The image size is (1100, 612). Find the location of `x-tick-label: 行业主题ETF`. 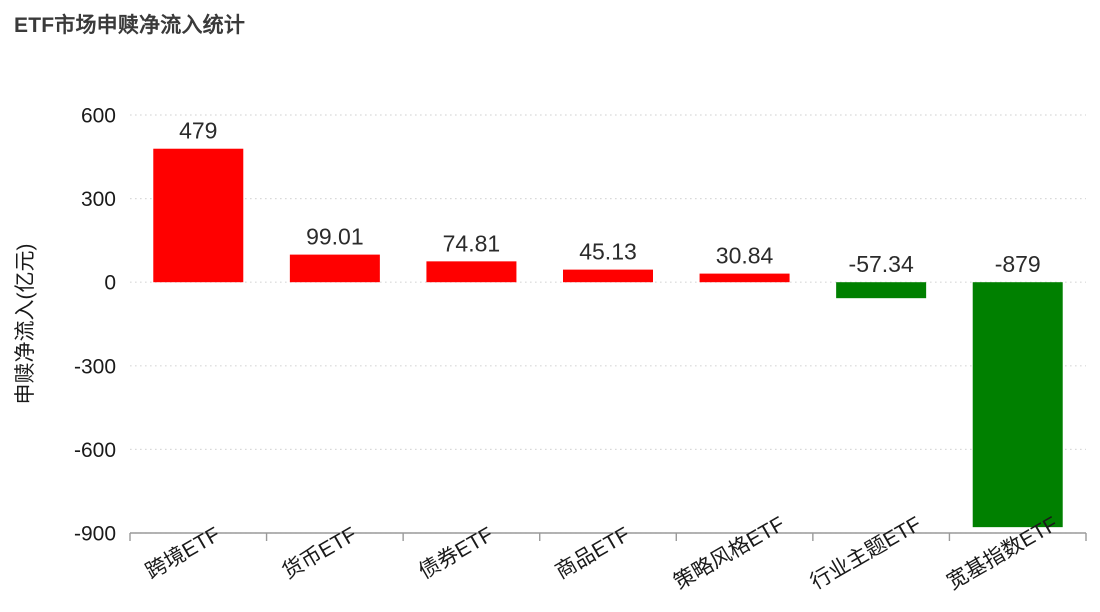

x-tick-label: 行业主题ETF is located at coordinates (866, 553).